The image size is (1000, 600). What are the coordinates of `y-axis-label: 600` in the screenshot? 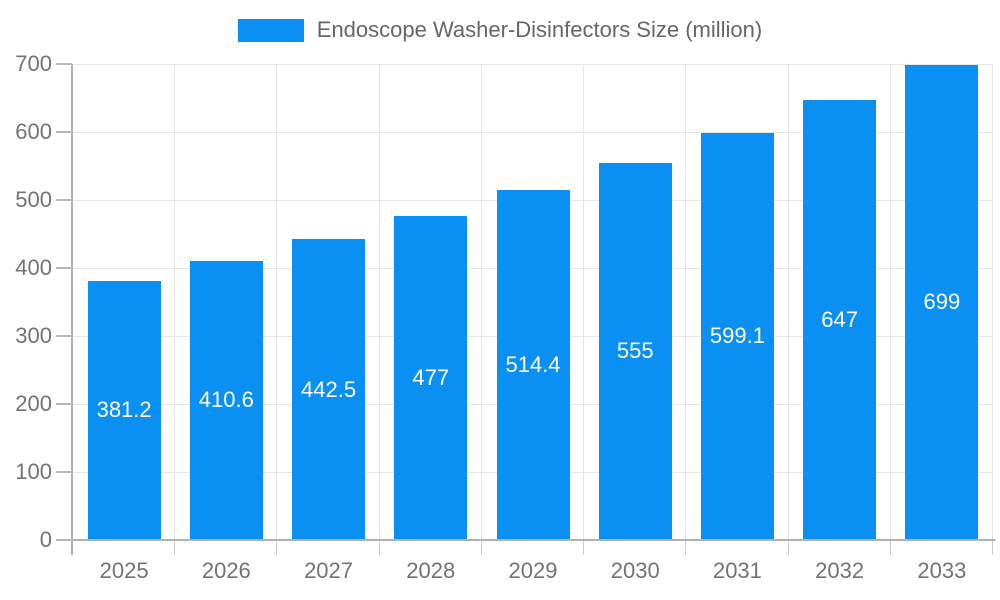 It's located at (33, 131).